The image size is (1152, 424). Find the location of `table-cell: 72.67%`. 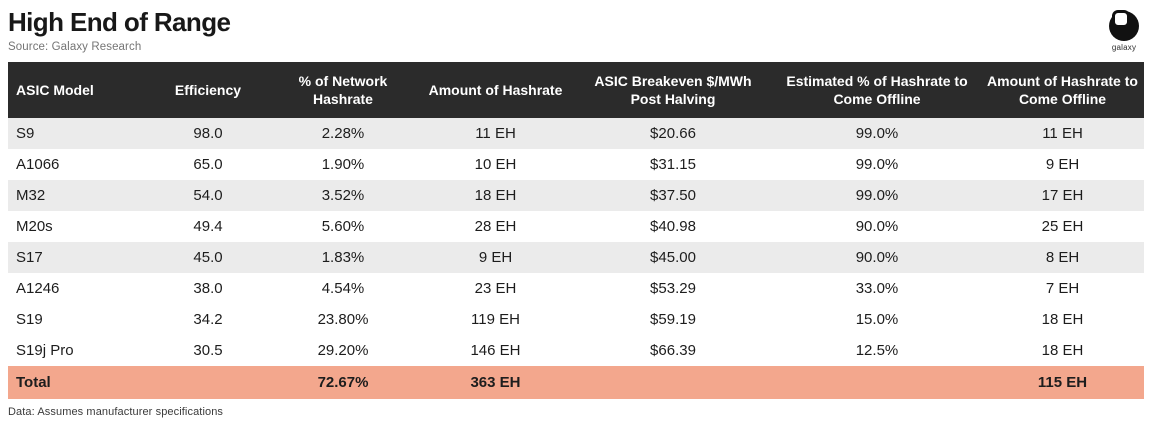

table-cell: 72.67% is located at coordinates (343, 382).